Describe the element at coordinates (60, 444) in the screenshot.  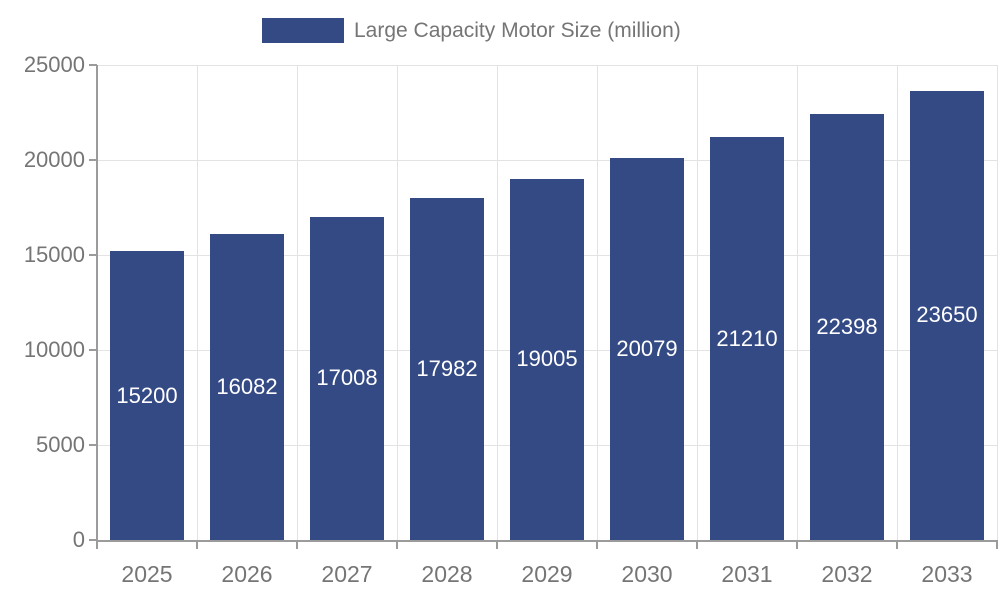
I see `y-tick-label: 5000` at that location.